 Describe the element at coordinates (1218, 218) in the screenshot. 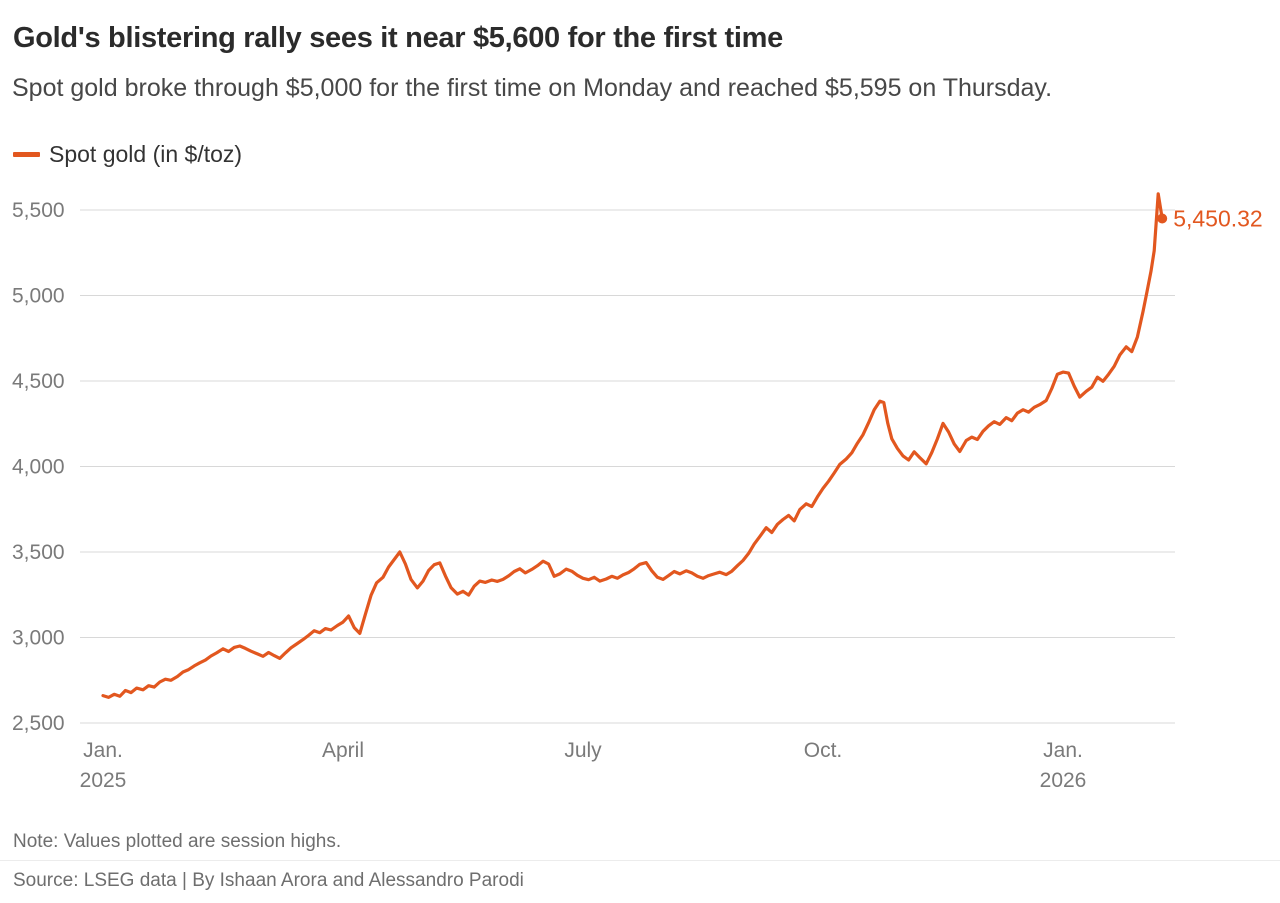

I see `last-value-label: 5,450.32` at that location.